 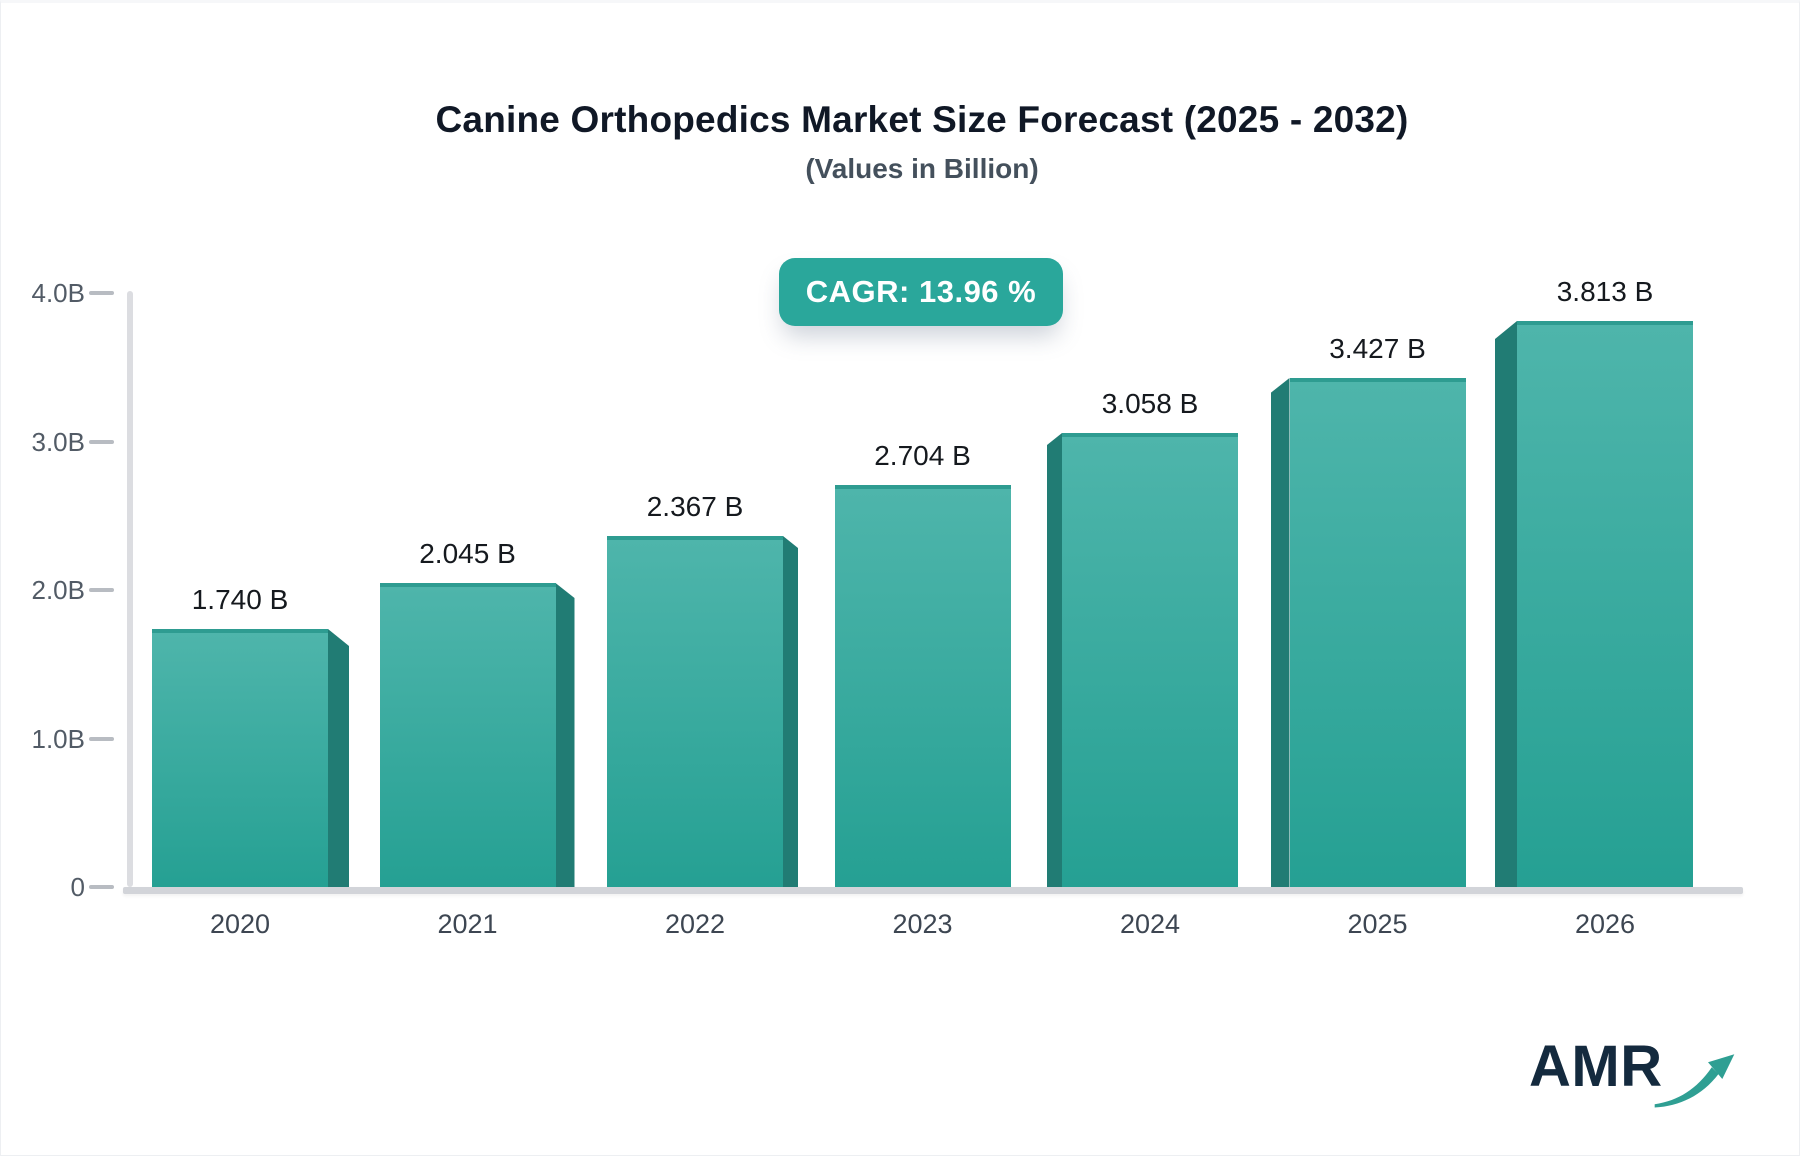 I want to click on x-axis-label-2024: 2024, so click(x=1150, y=924).